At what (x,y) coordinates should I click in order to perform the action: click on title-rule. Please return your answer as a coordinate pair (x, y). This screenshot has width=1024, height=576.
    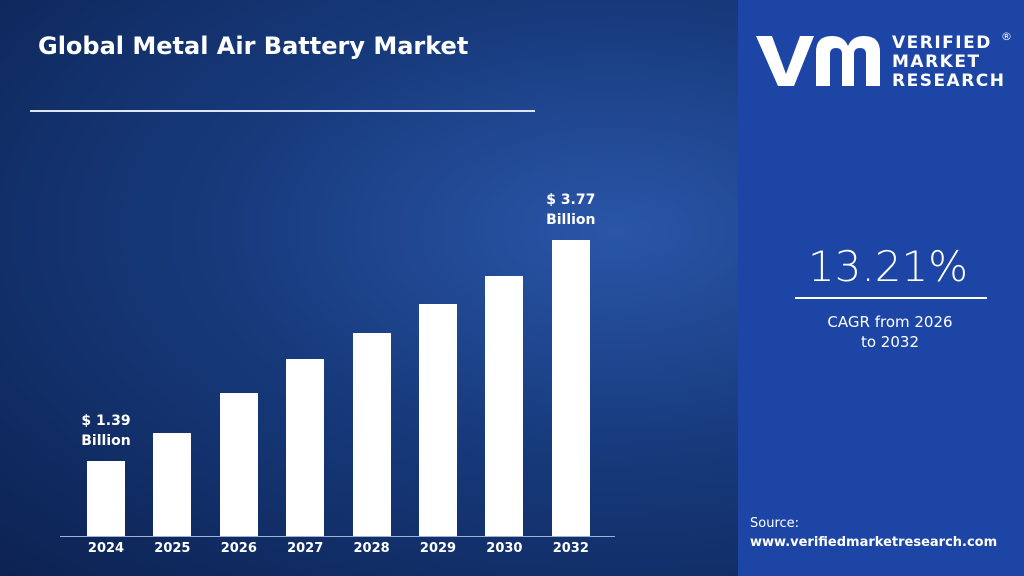
    Looking at the image, I should click on (282, 111).